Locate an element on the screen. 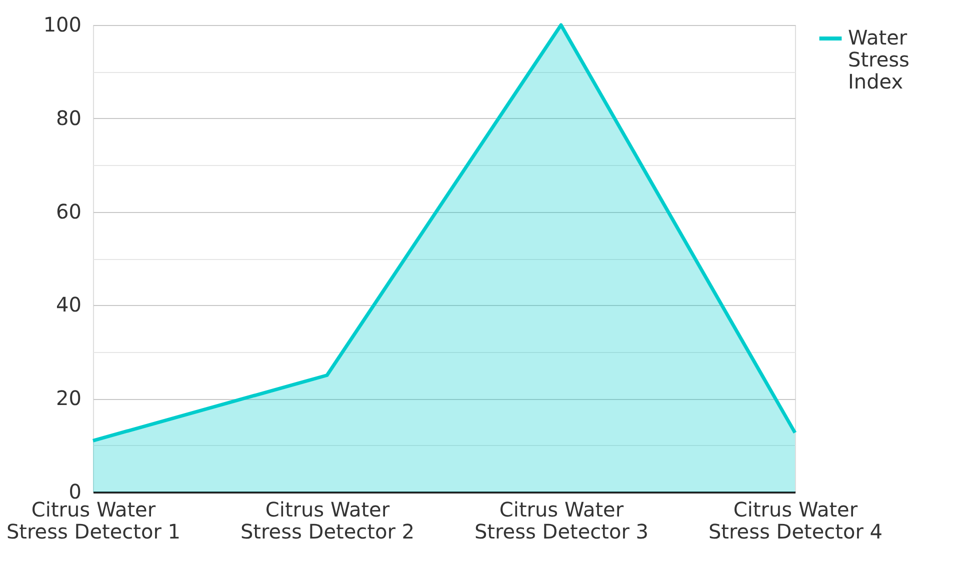  y-tick-label: 60 is located at coordinates (69, 211).